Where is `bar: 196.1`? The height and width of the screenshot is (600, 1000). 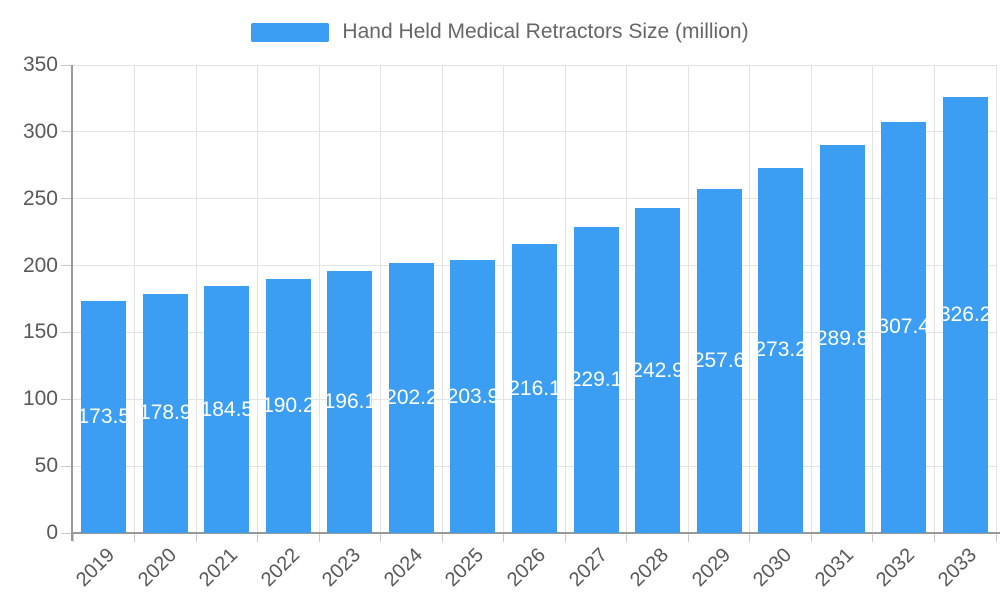 bar: 196.1 is located at coordinates (350, 401).